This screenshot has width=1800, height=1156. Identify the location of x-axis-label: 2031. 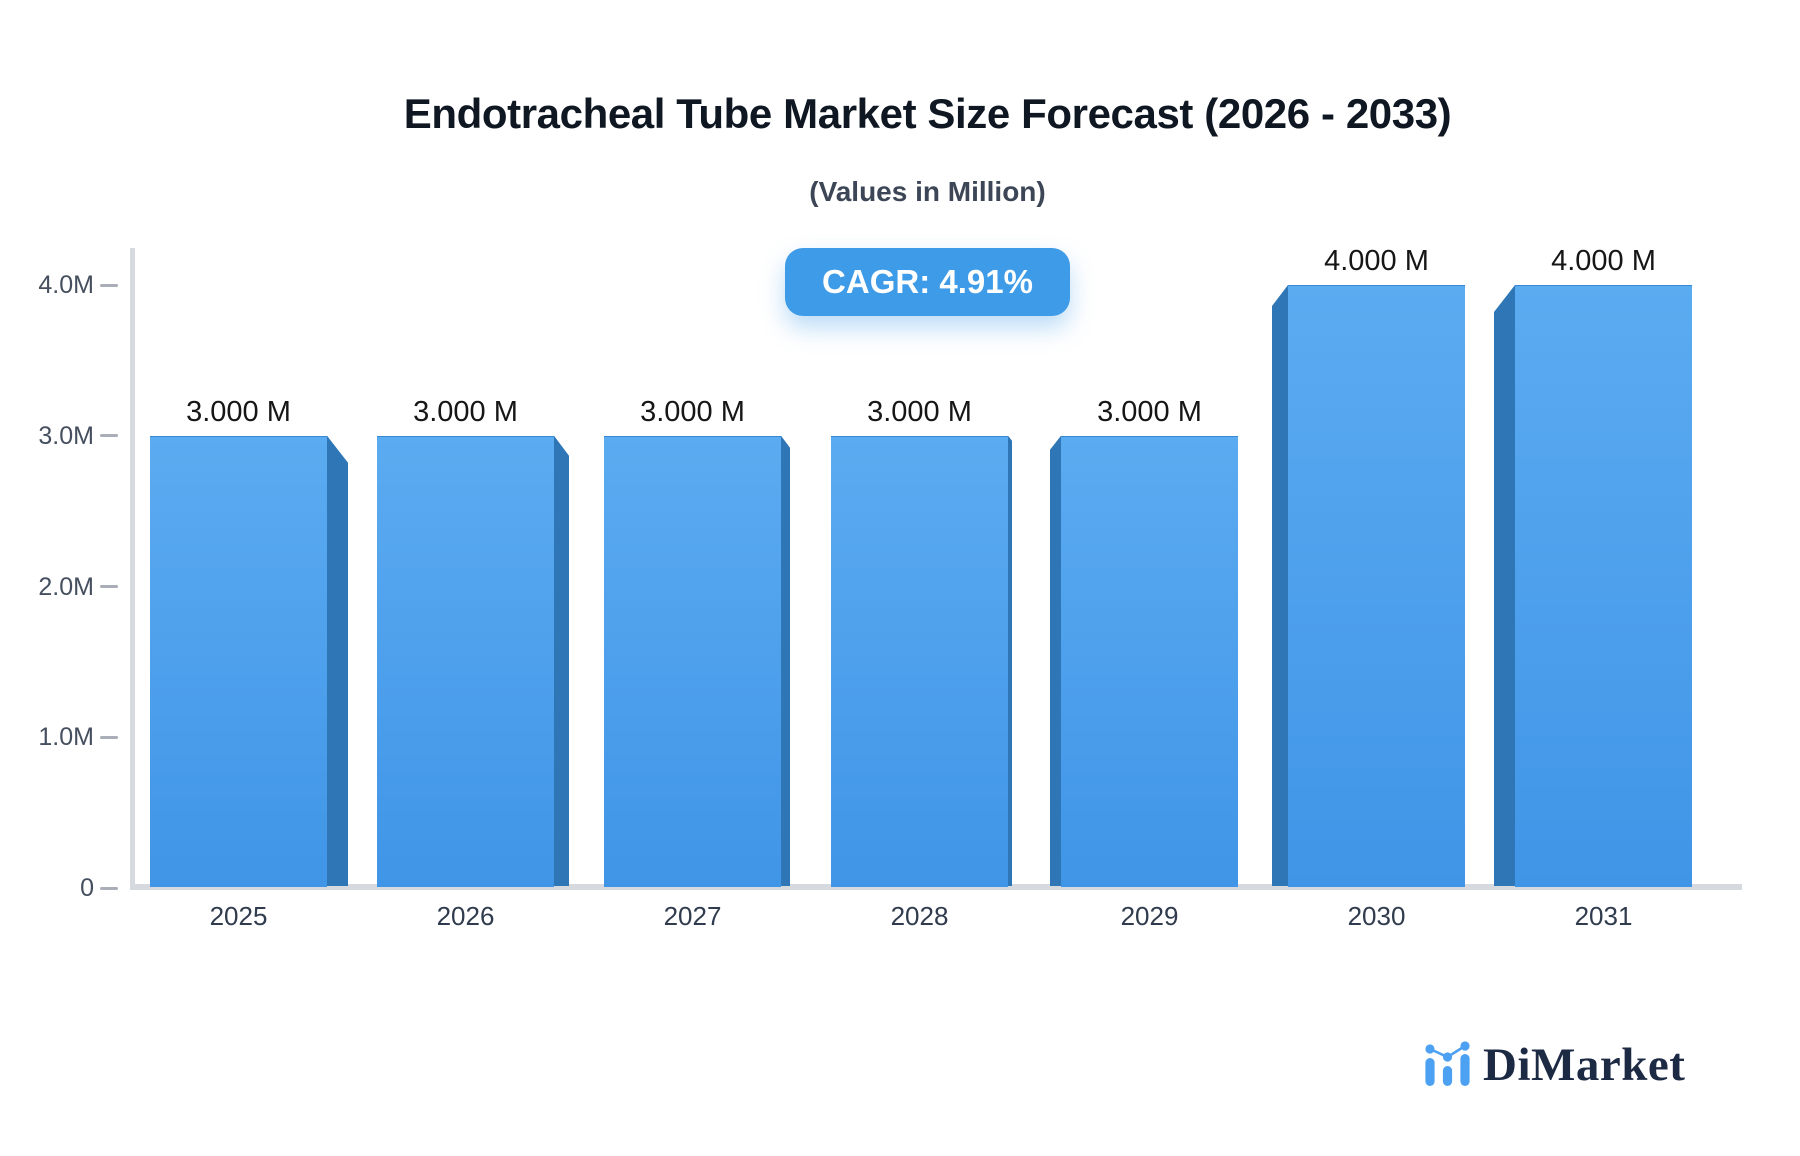
(1603, 916).